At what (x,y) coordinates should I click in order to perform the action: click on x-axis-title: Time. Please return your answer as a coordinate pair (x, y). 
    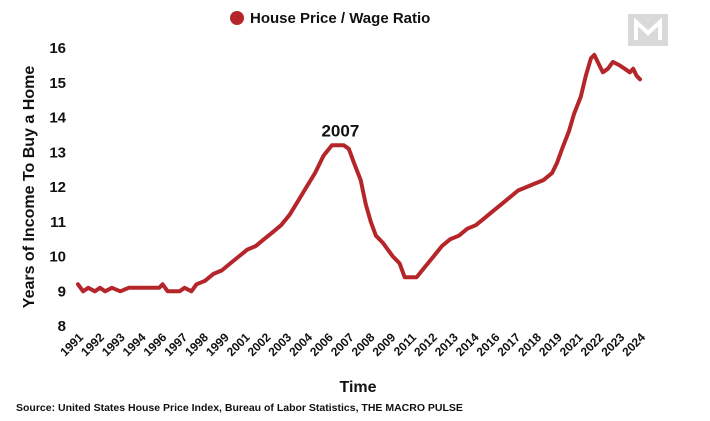
    Looking at the image, I should click on (357, 387).